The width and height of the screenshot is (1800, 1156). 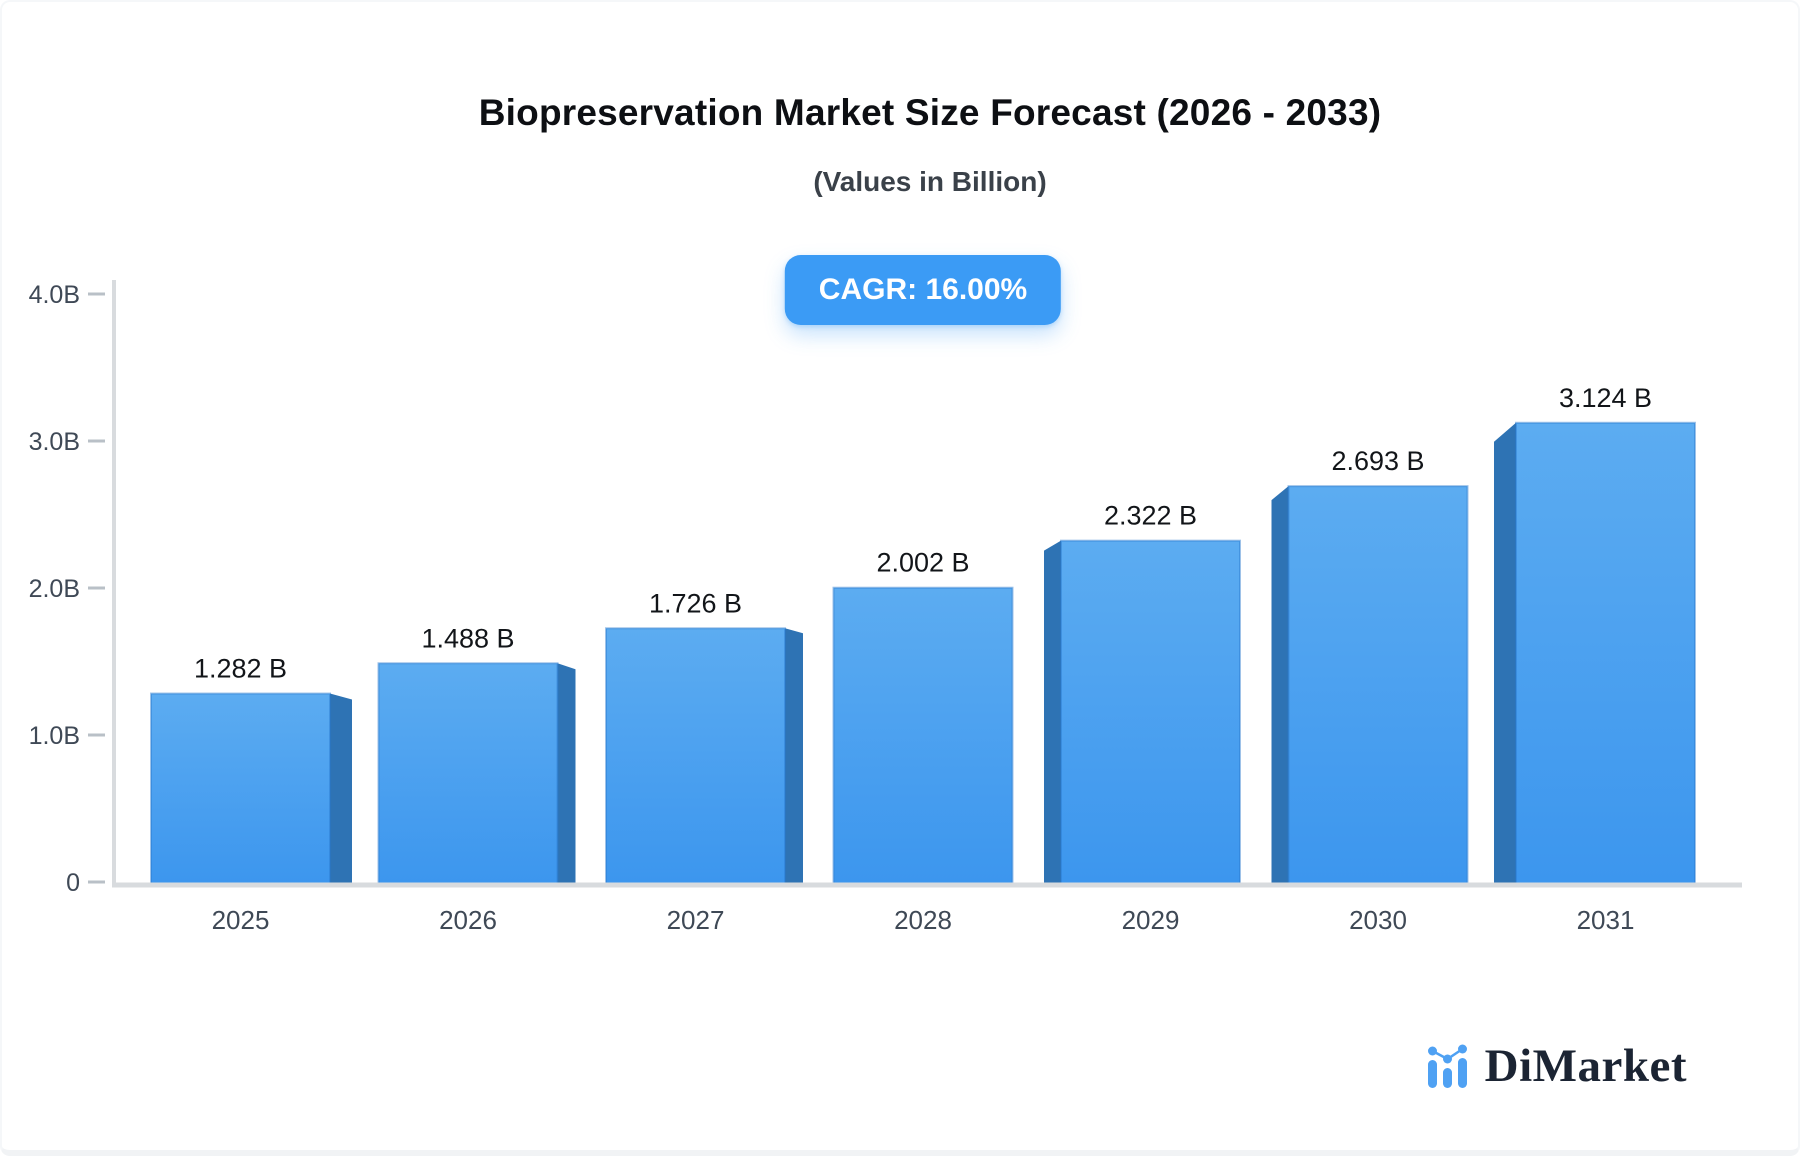 I want to click on y-tick-label-3.0B: 3.0B, so click(x=54, y=442).